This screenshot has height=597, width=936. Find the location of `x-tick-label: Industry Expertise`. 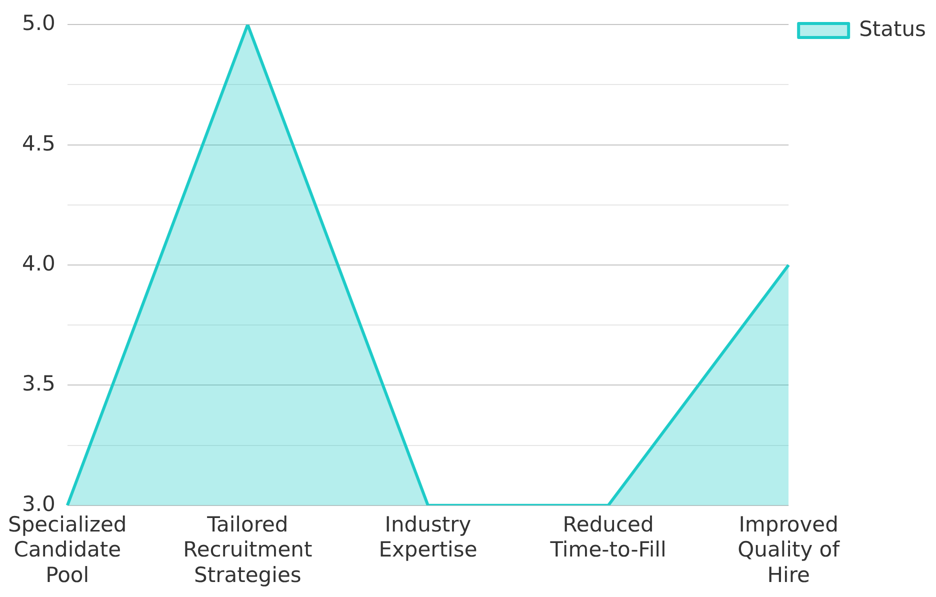

x-tick-label: Industry Expertise is located at coordinates (428, 537).